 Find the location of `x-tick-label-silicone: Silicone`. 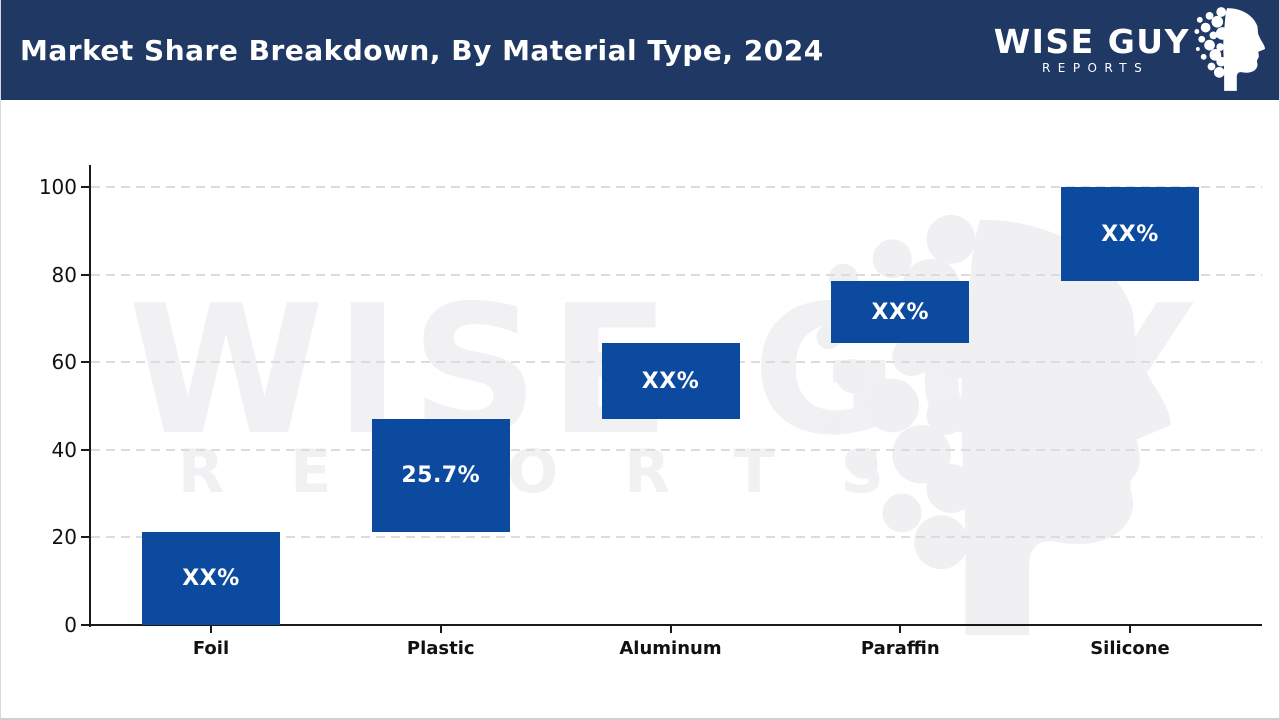

x-tick-label-silicone: Silicone is located at coordinates (1130, 648).